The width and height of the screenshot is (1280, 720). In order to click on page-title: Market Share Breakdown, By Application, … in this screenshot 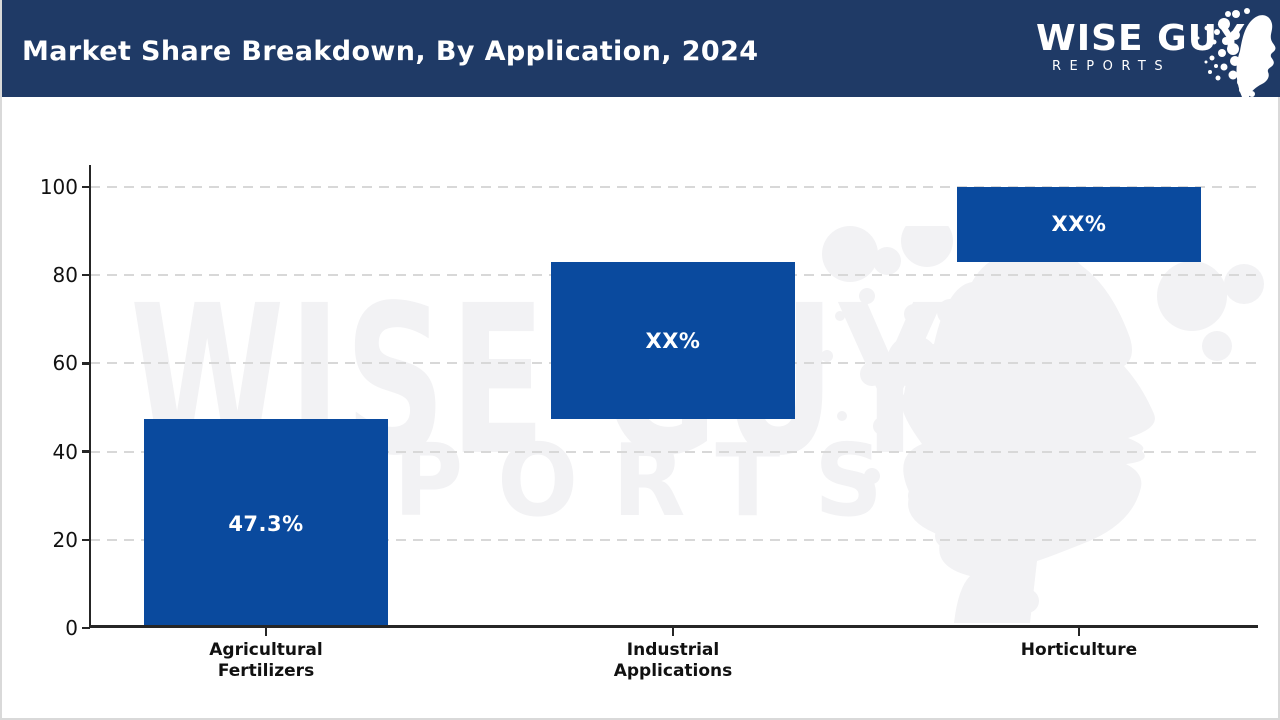, I will do `click(390, 51)`.